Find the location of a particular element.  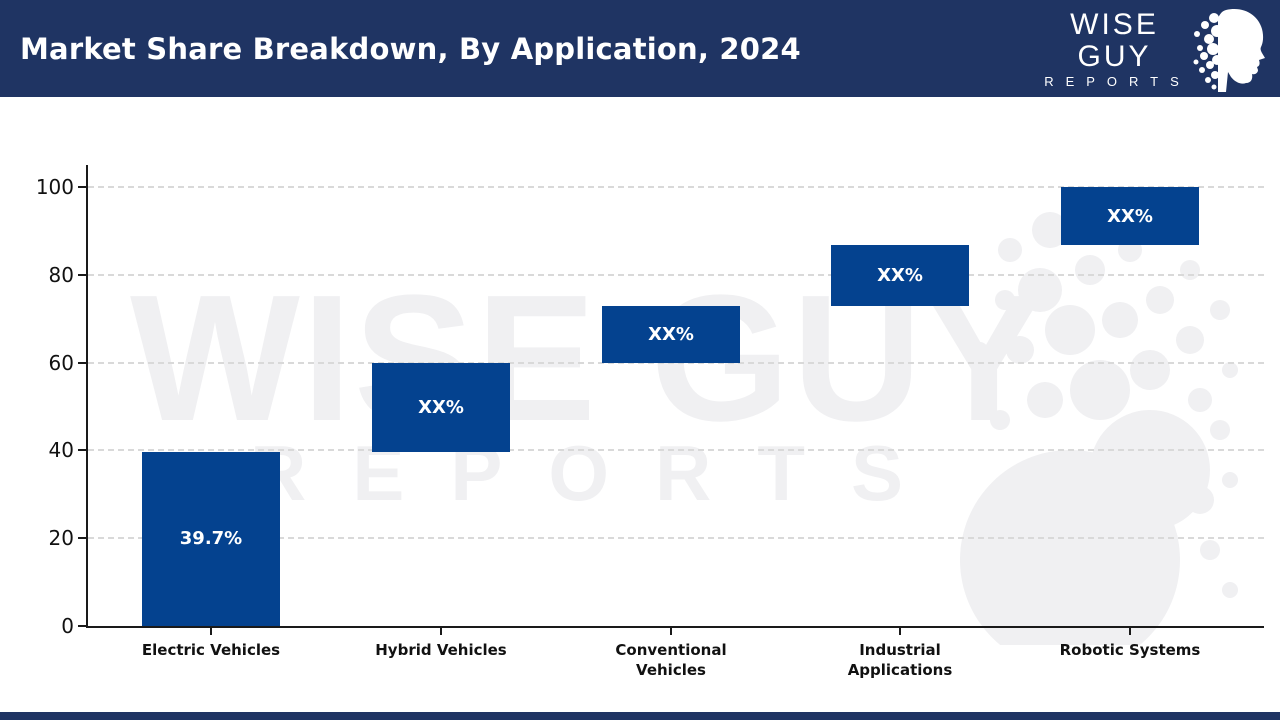

x-axis-label-3: Industrial Applications is located at coordinates (900, 660).